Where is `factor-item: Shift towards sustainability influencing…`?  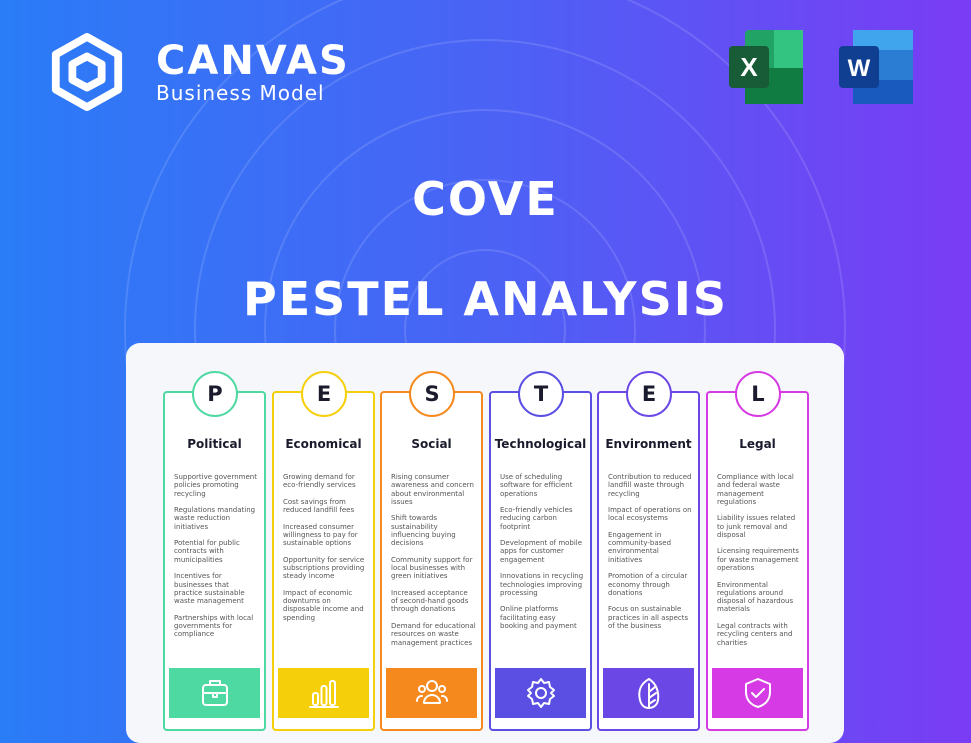 factor-item: Shift towards sustainability influencing… is located at coordinates (423, 531).